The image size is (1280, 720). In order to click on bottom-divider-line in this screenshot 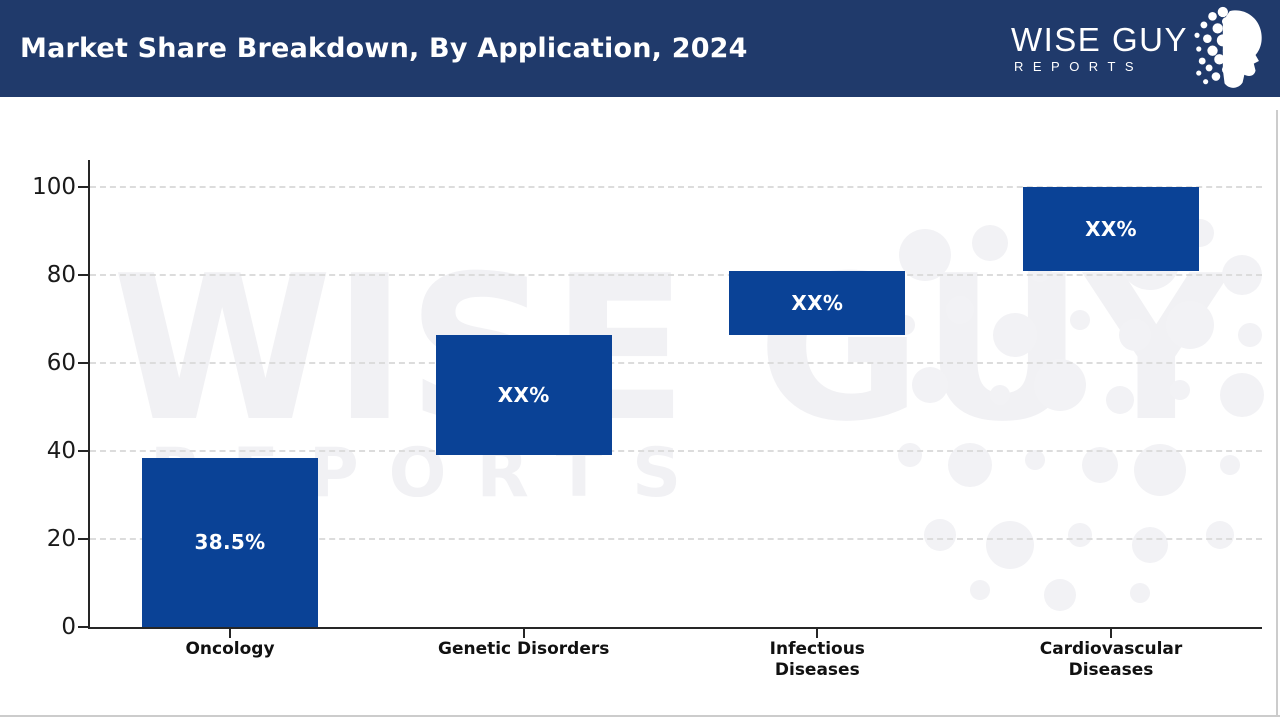, I will do `click(640, 716)`.